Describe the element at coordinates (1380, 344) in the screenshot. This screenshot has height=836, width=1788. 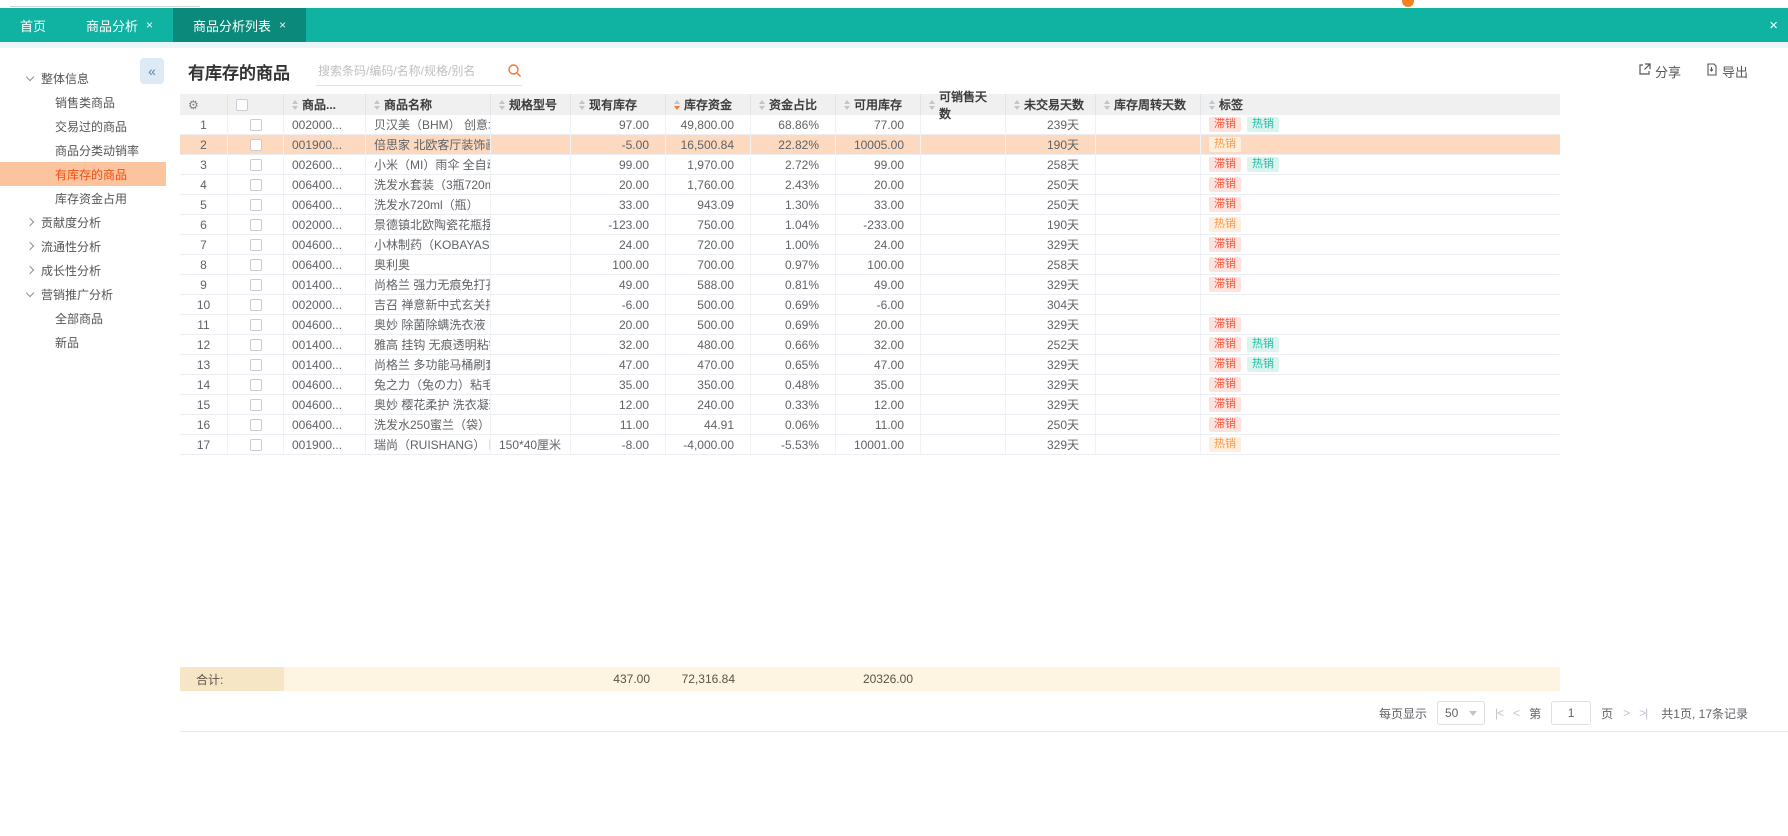
I see `cell-tags: 滞销 热销` at that location.